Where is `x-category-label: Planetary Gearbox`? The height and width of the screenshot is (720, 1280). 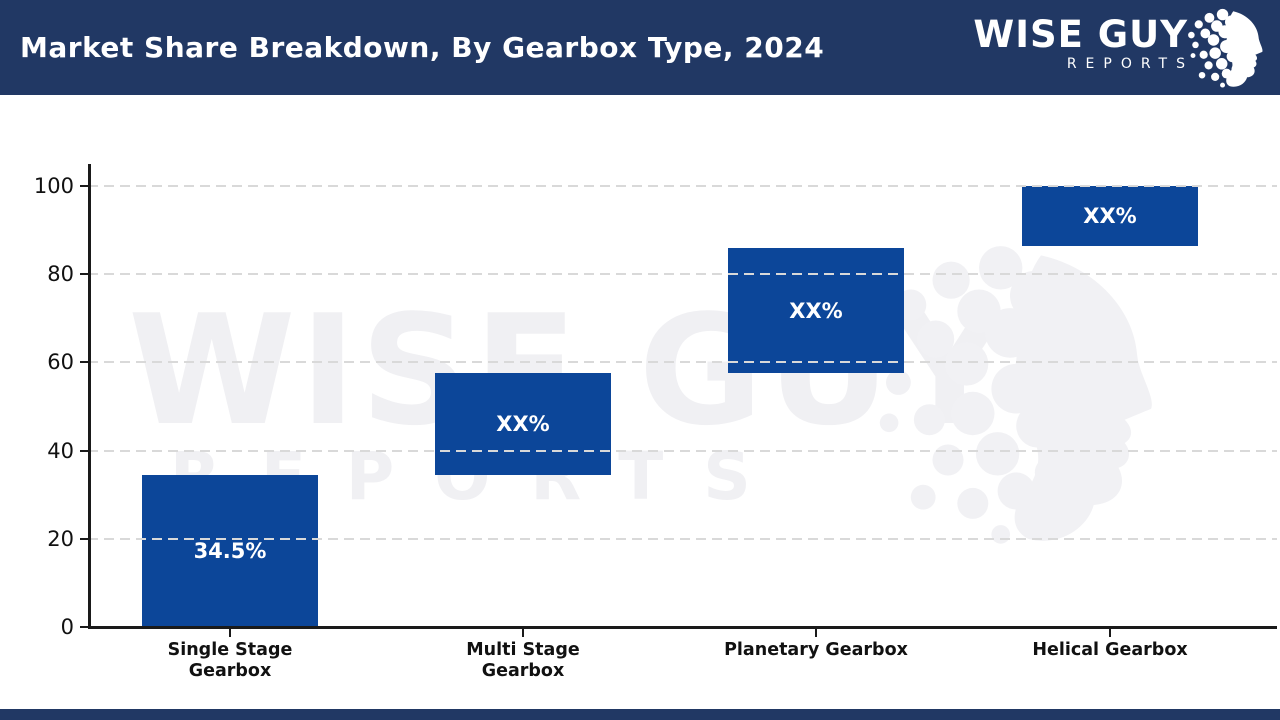 x-category-label: Planetary Gearbox is located at coordinates (816, 650).